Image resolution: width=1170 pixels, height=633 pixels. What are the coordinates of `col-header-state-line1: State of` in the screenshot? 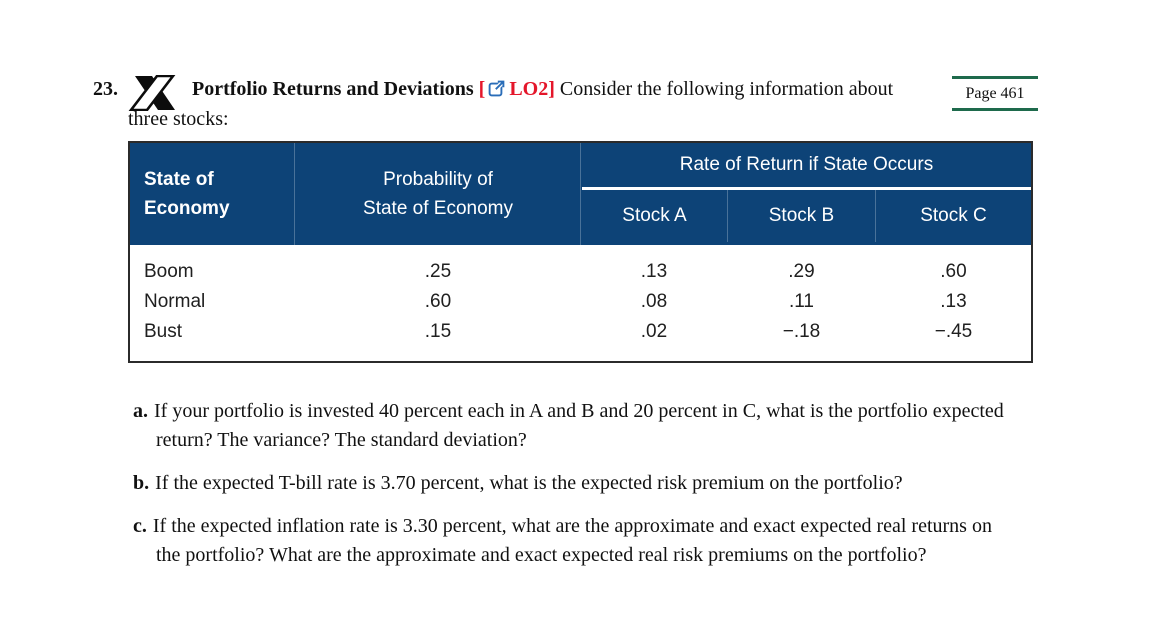 It's located at (179, 179).